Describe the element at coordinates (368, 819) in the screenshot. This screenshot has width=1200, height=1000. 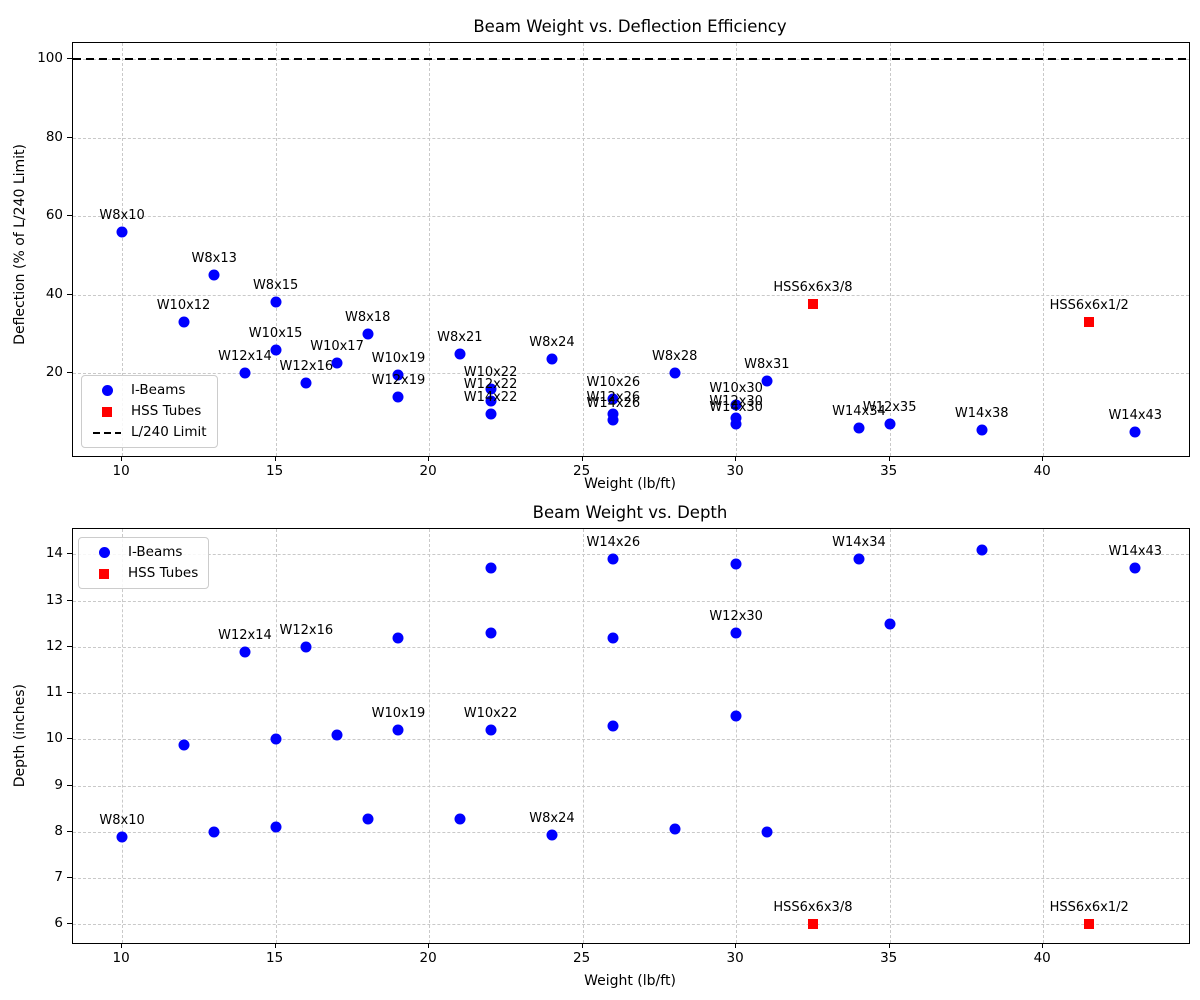
I see `data-point-W8x18` at that location.